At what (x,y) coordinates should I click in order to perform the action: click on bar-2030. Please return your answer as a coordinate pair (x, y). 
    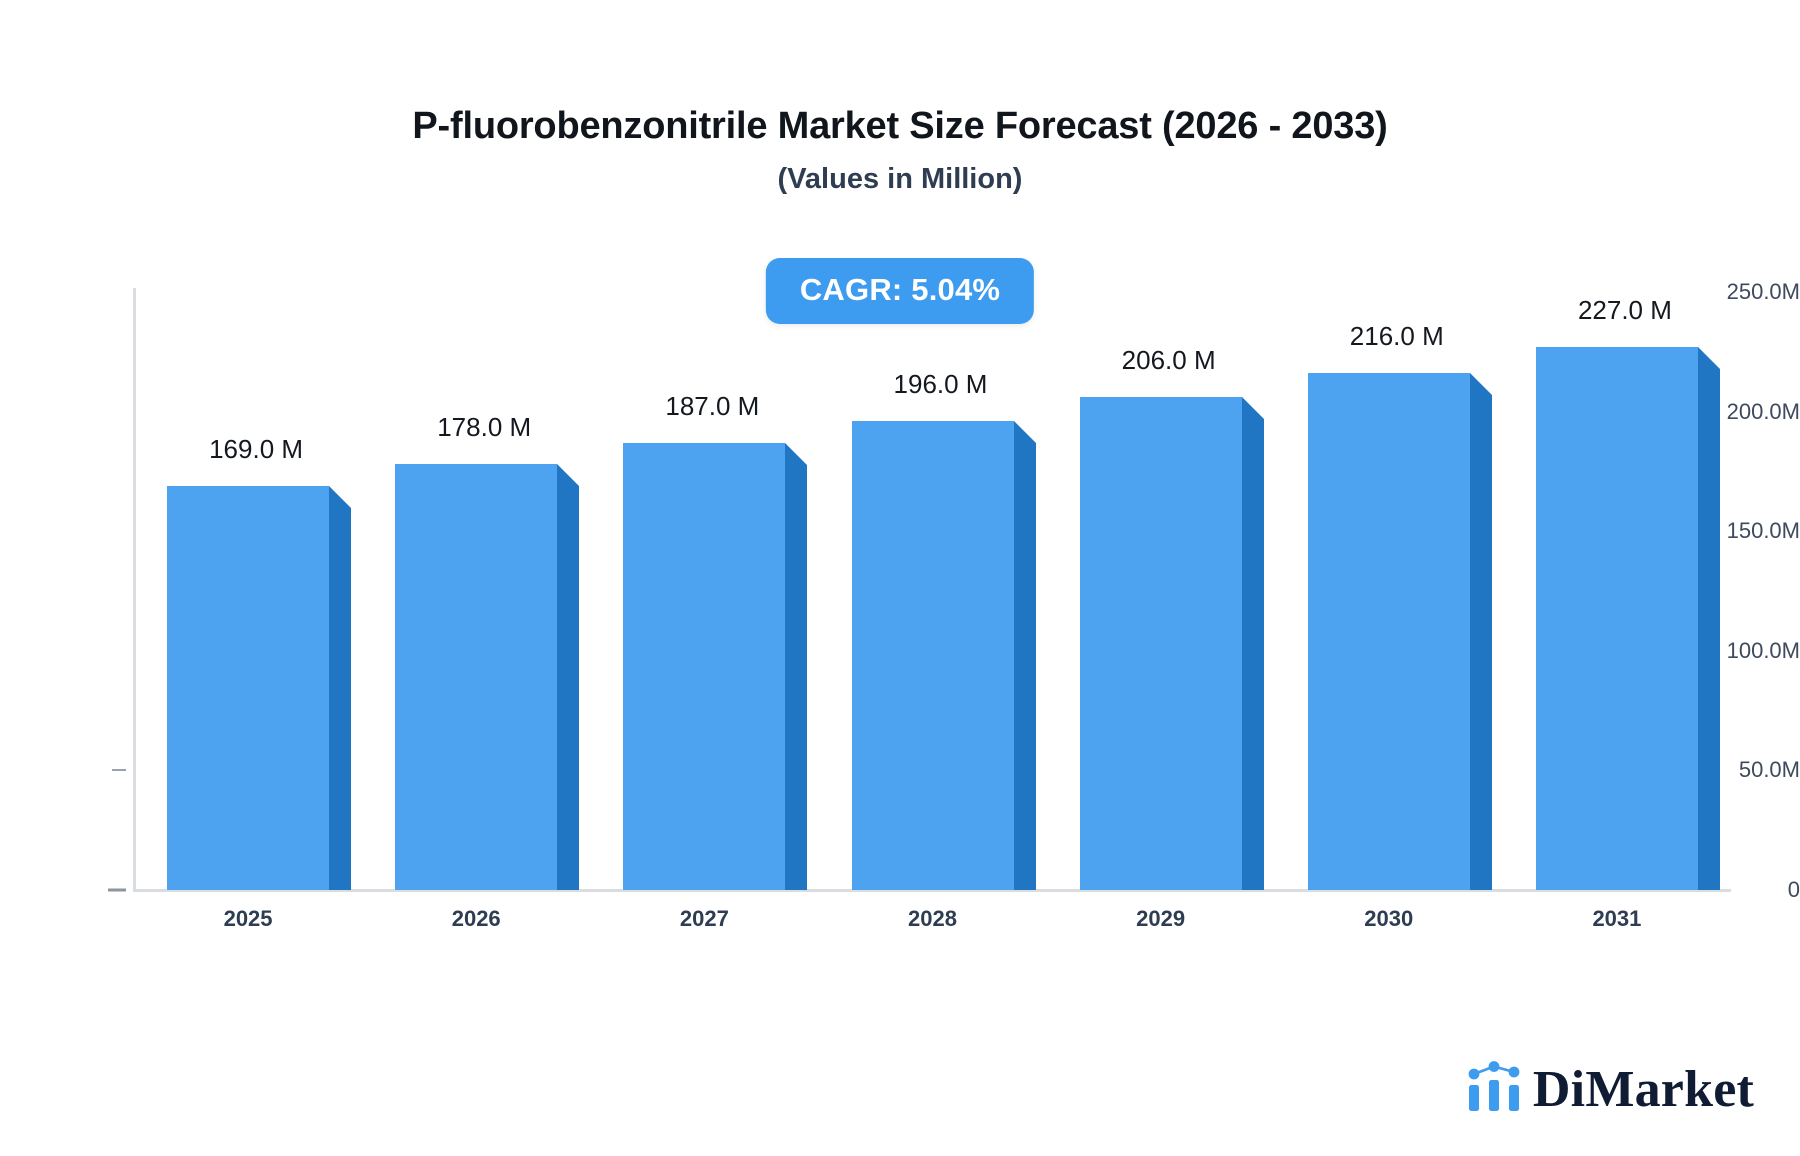
    Looking at the image, I should click on (1399, 631).